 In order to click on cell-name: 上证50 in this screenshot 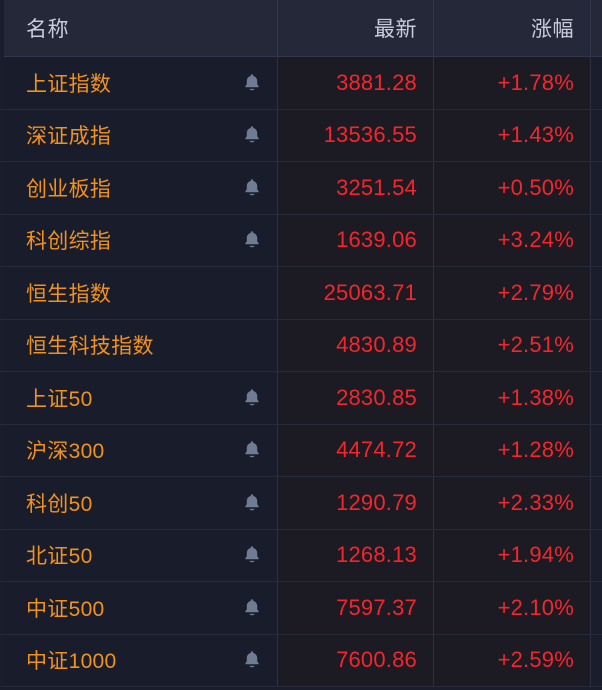, I will do `click(139, 398)`.